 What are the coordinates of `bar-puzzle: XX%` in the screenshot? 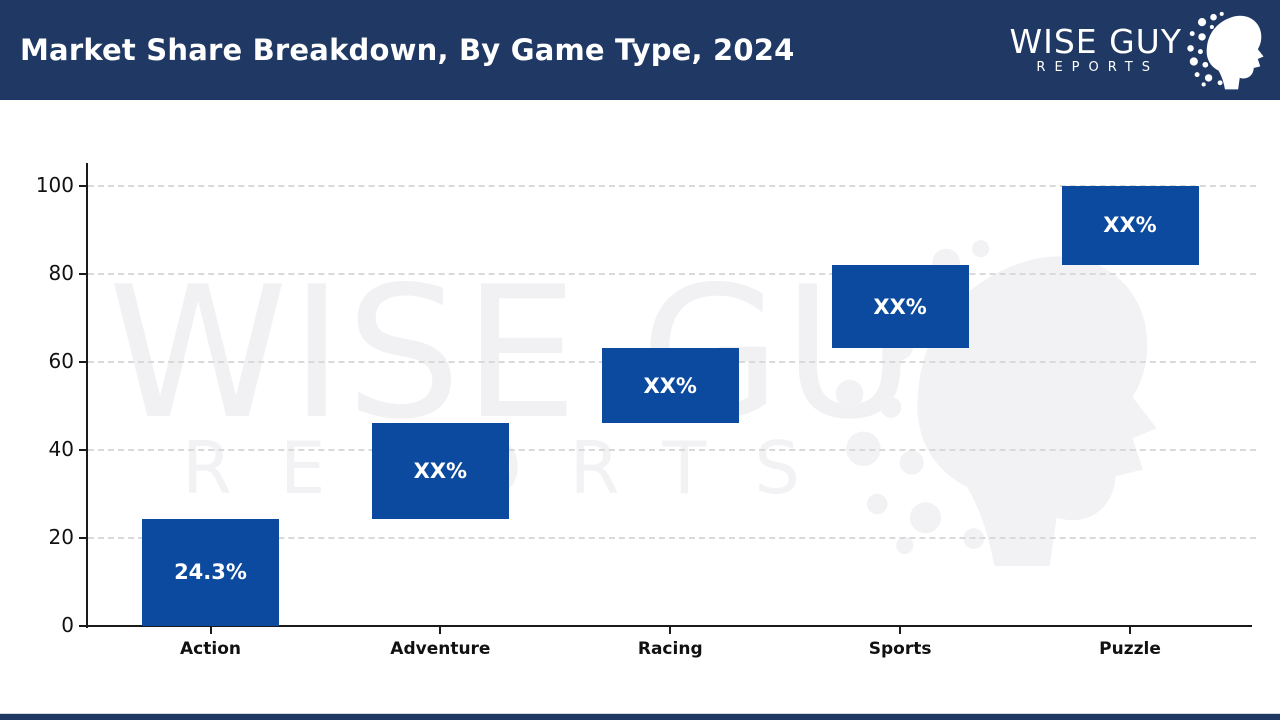 It's located at (1130, 225).